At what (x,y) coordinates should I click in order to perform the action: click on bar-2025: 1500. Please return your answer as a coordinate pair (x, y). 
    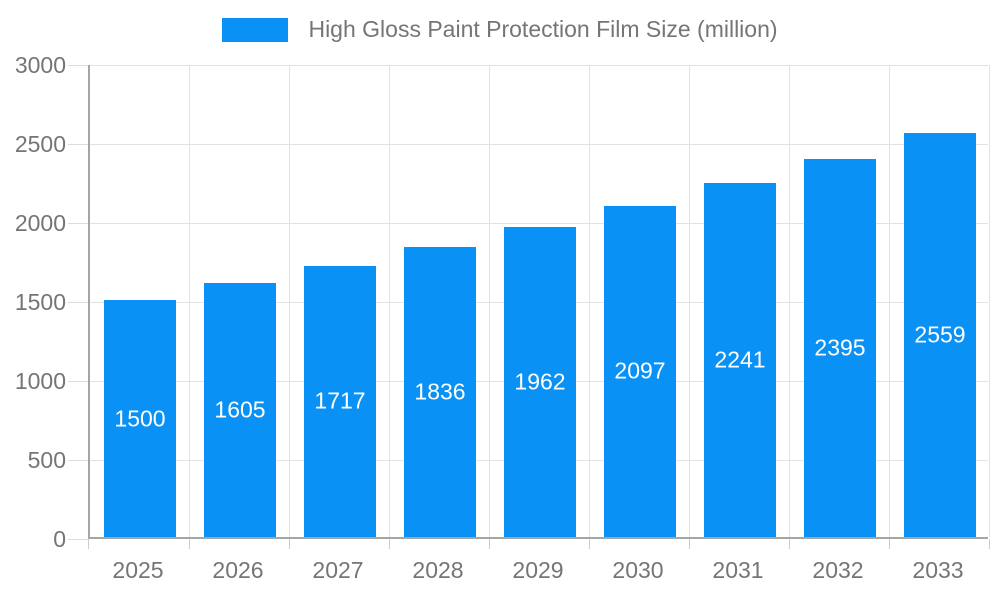
    Looking at the image, I should click on (140, 418).